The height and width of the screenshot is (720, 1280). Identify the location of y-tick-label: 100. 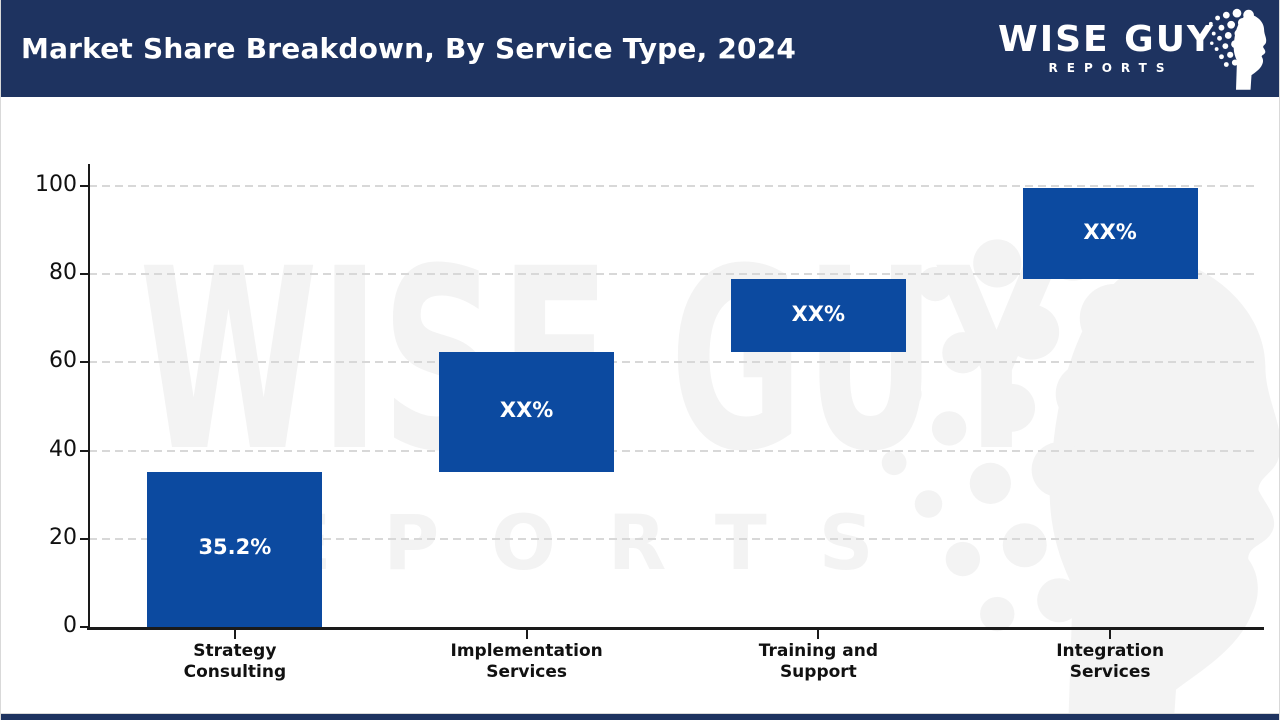
(56, 184).